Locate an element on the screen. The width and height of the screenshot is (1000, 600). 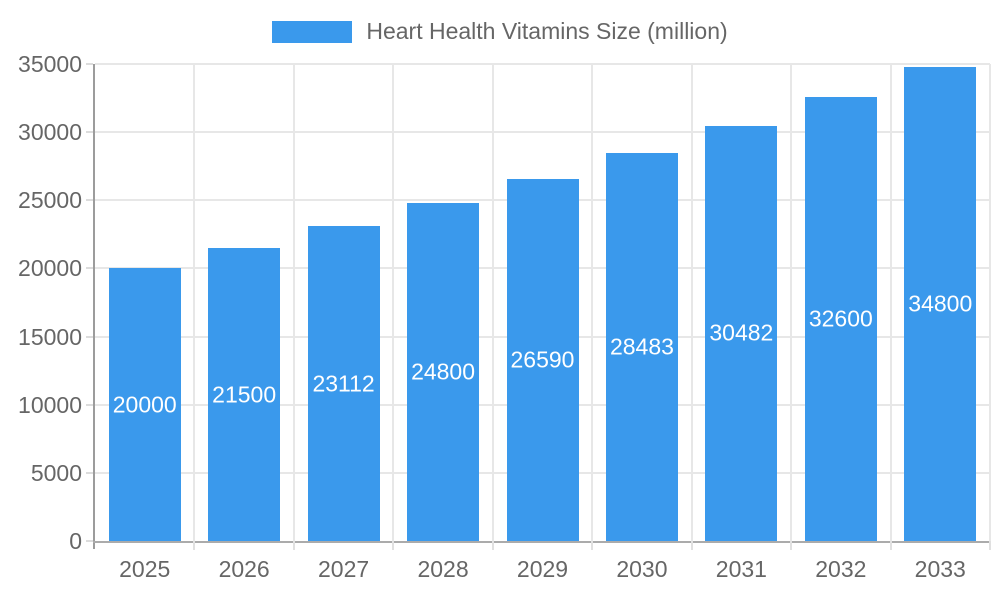
bar-value-label: 28483 is located at coordinates (641, 346).